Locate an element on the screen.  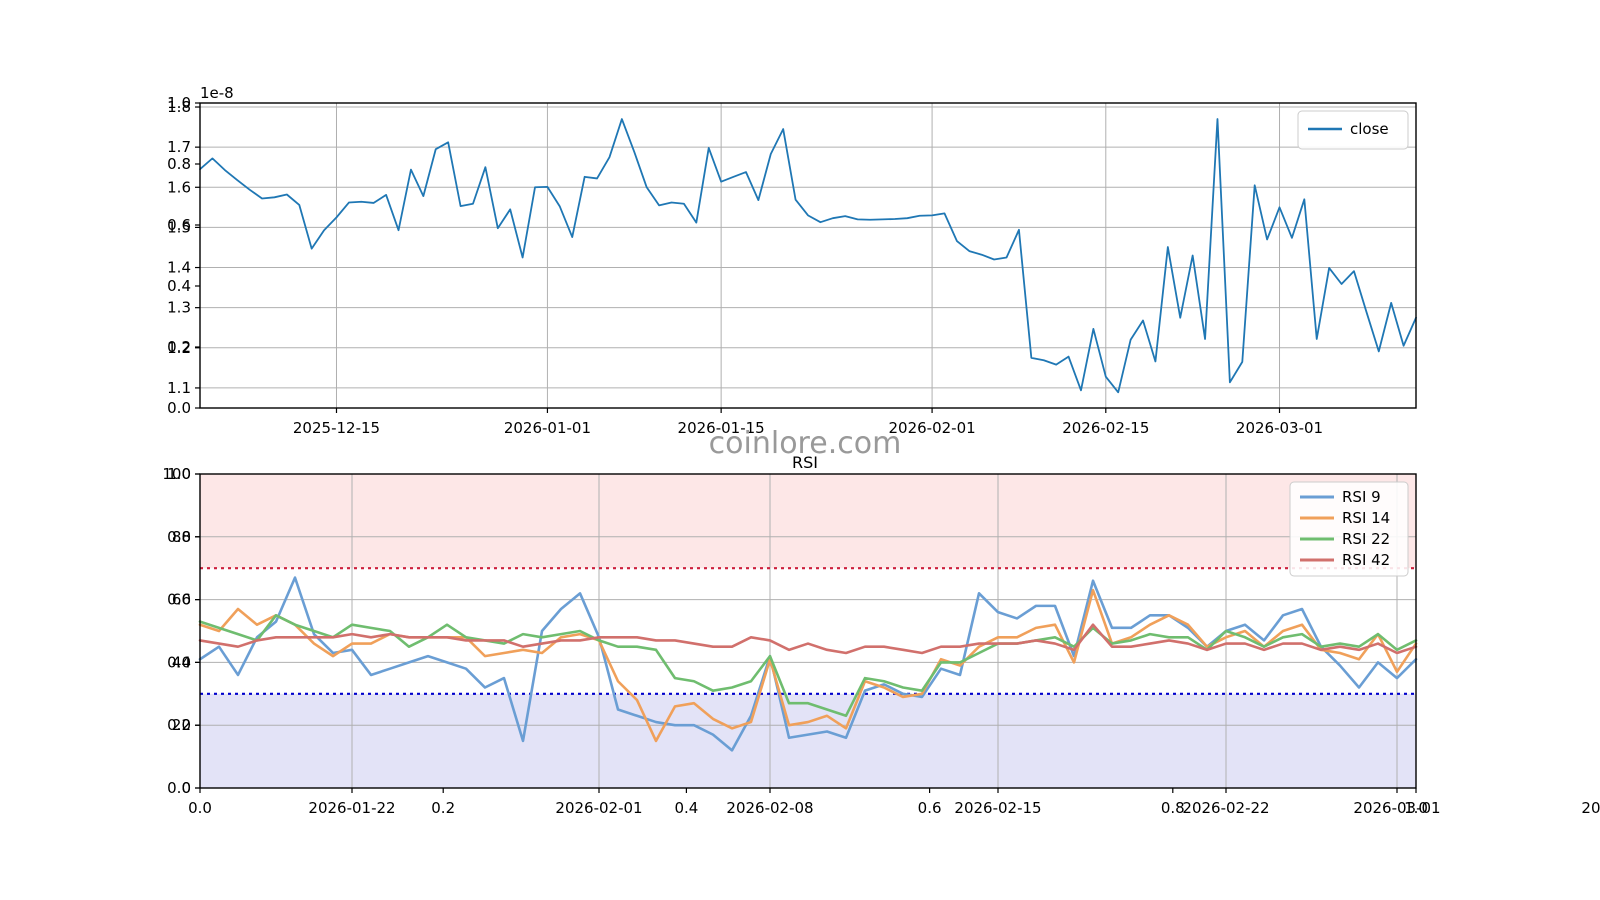
rsi-series-group is located at coordinates (808, 664).